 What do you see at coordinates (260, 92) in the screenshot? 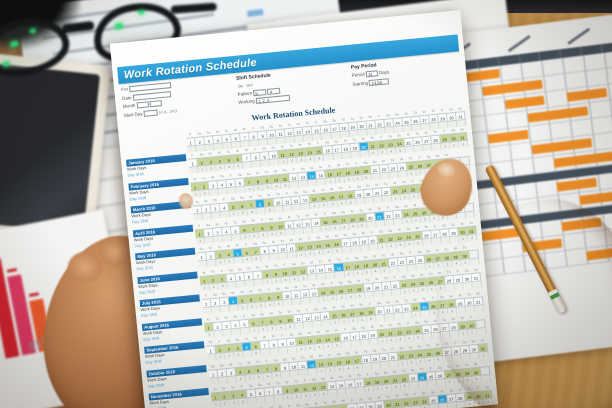
I see `pattern-on-field: 5` at bounding box center [260, 92].